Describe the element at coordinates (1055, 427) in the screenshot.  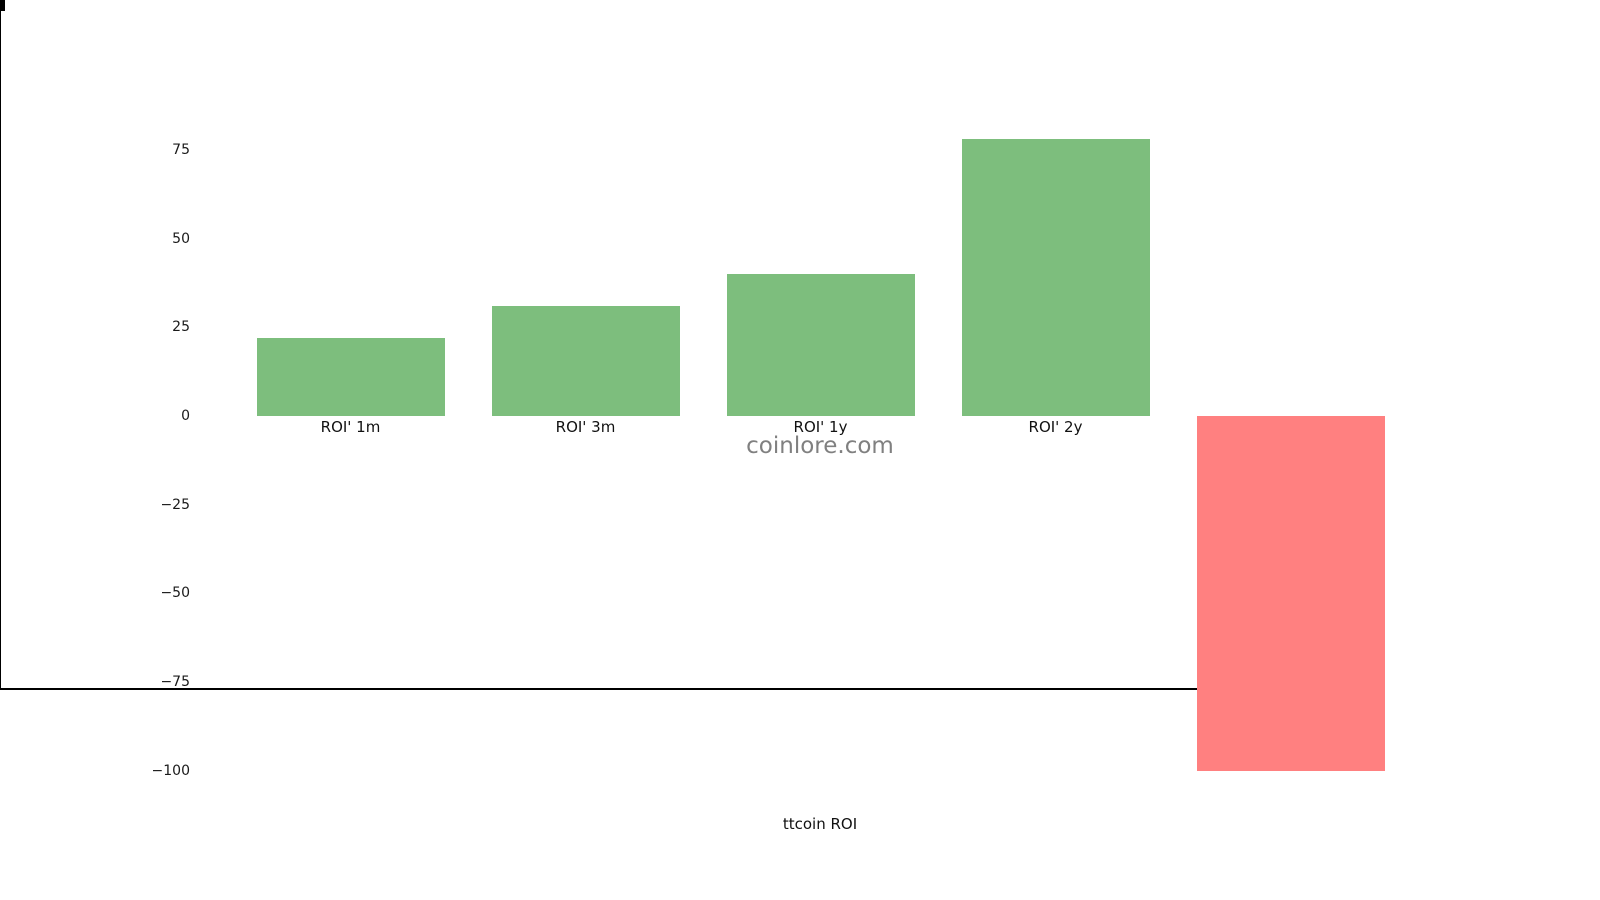
I see `x-category-label: ROI' 2y` at that location.